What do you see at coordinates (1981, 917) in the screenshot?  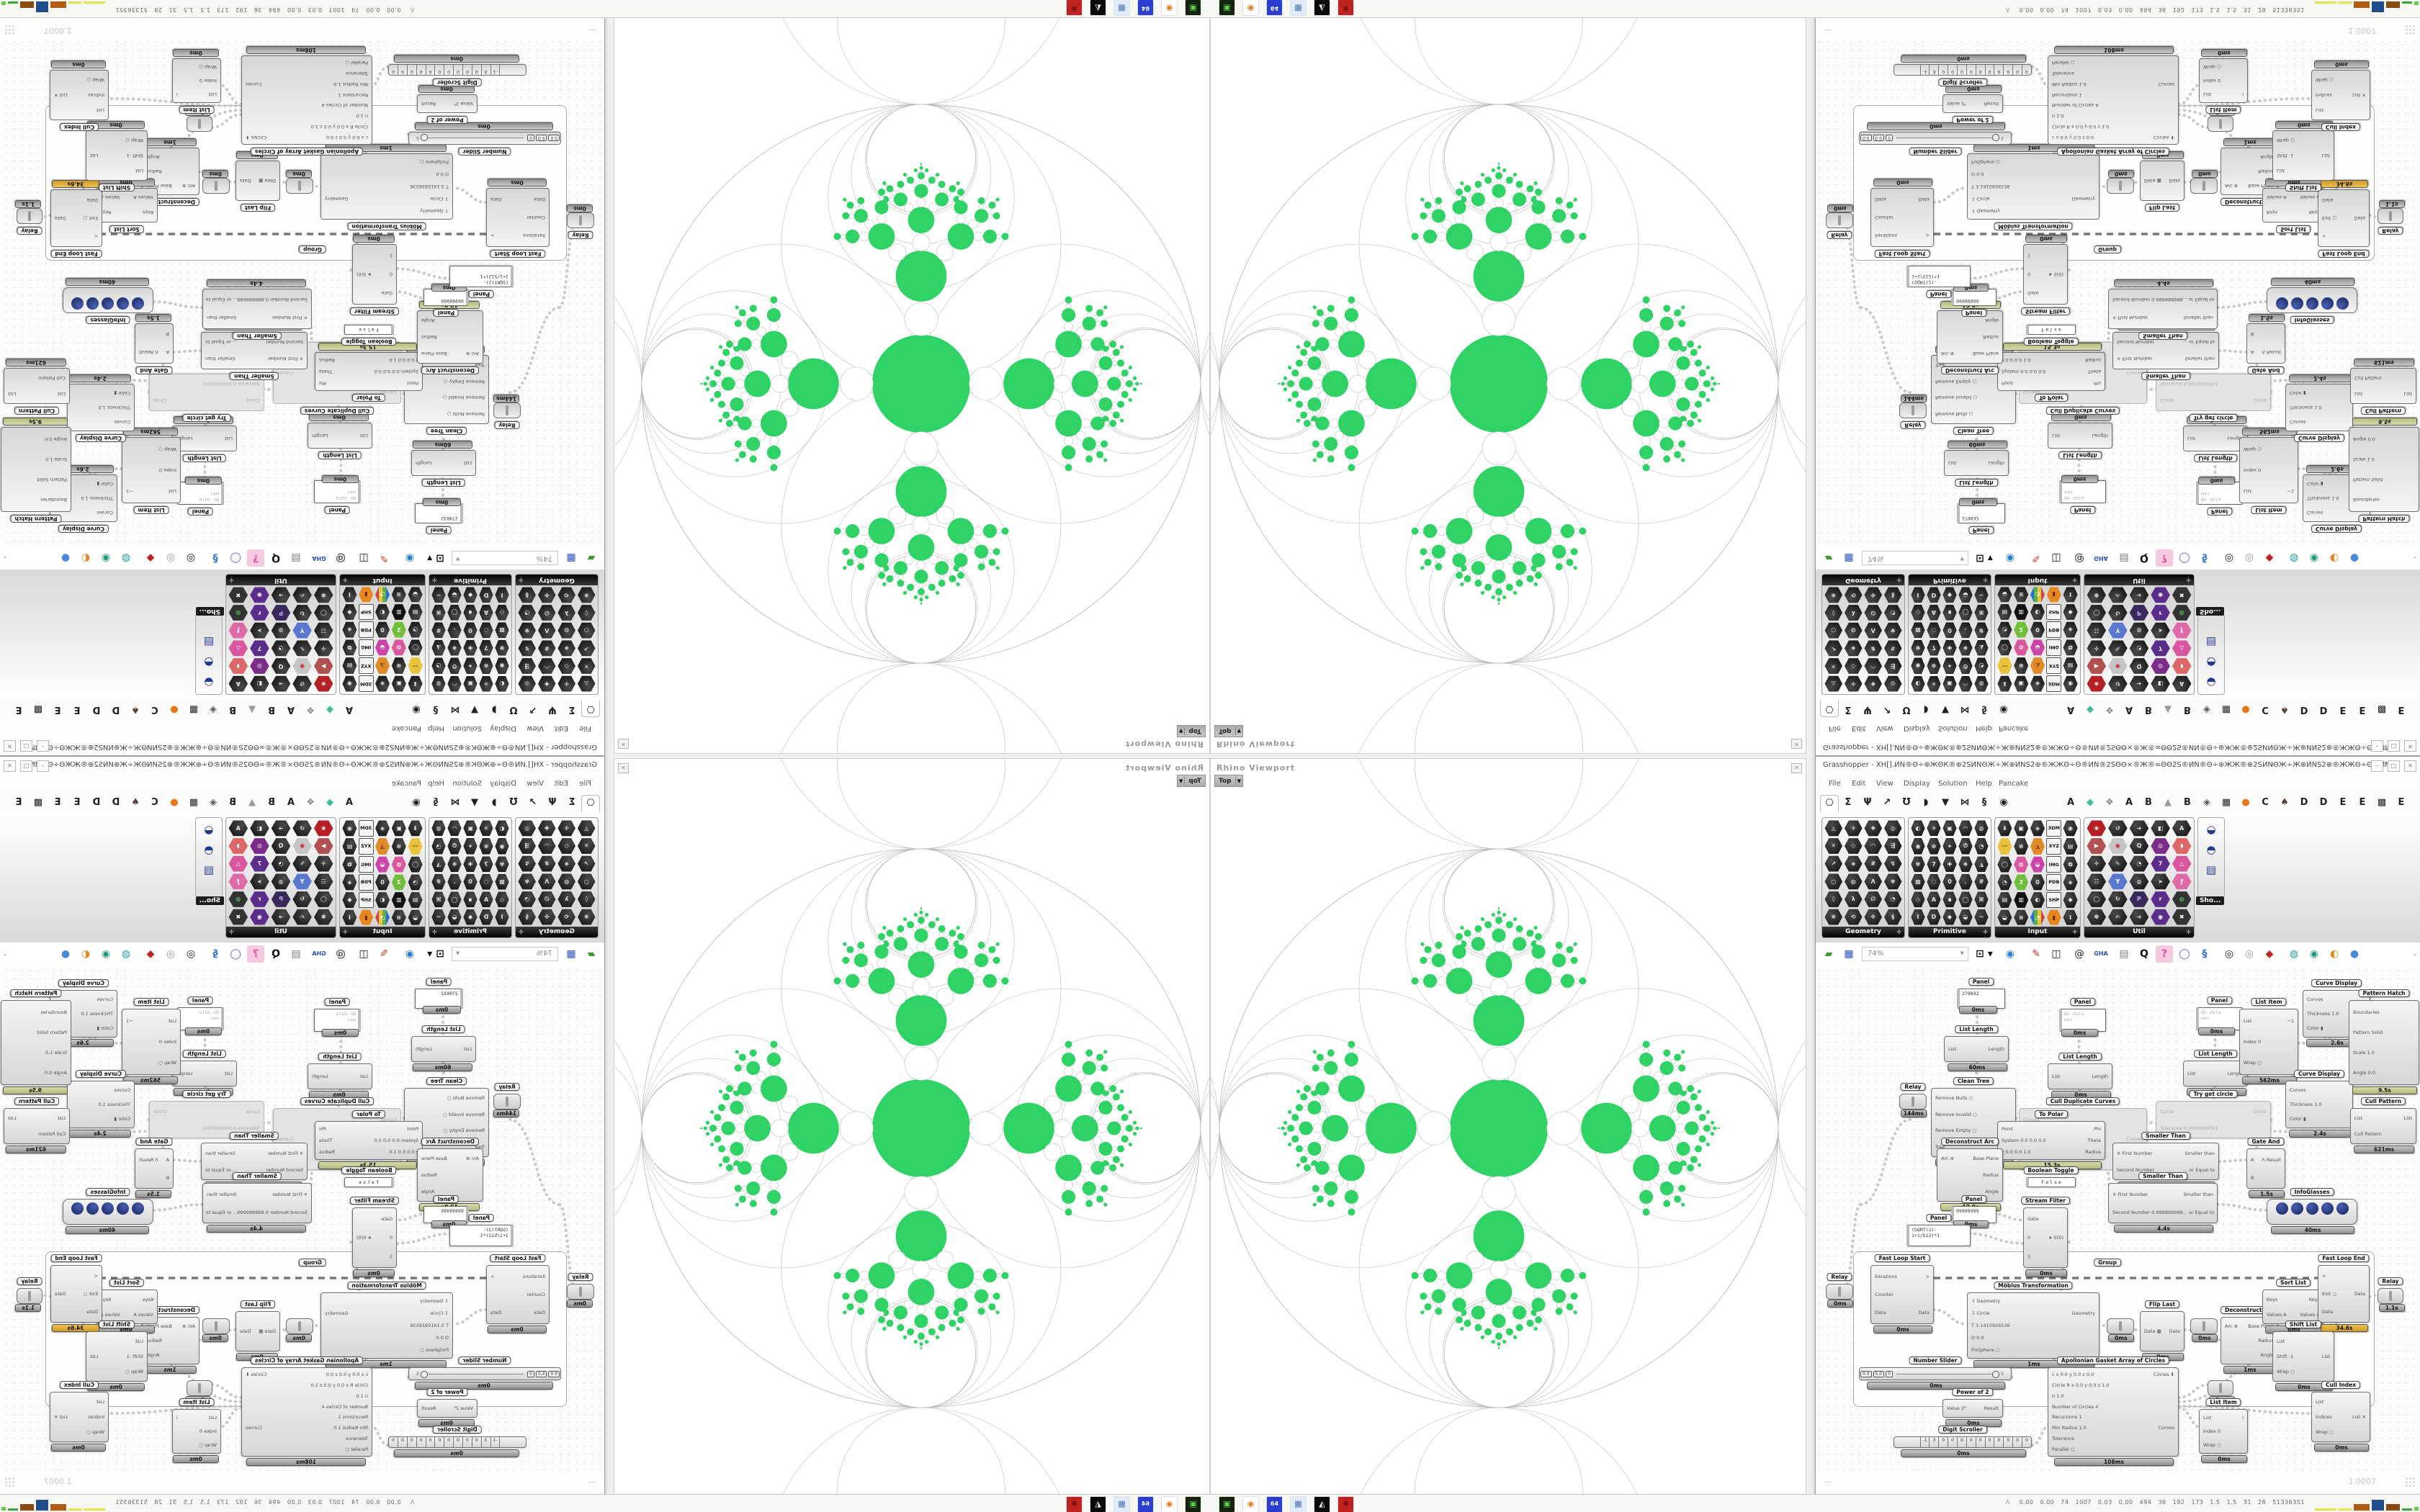 I see `component-icon: ~` at bounding box center [1981, 917].